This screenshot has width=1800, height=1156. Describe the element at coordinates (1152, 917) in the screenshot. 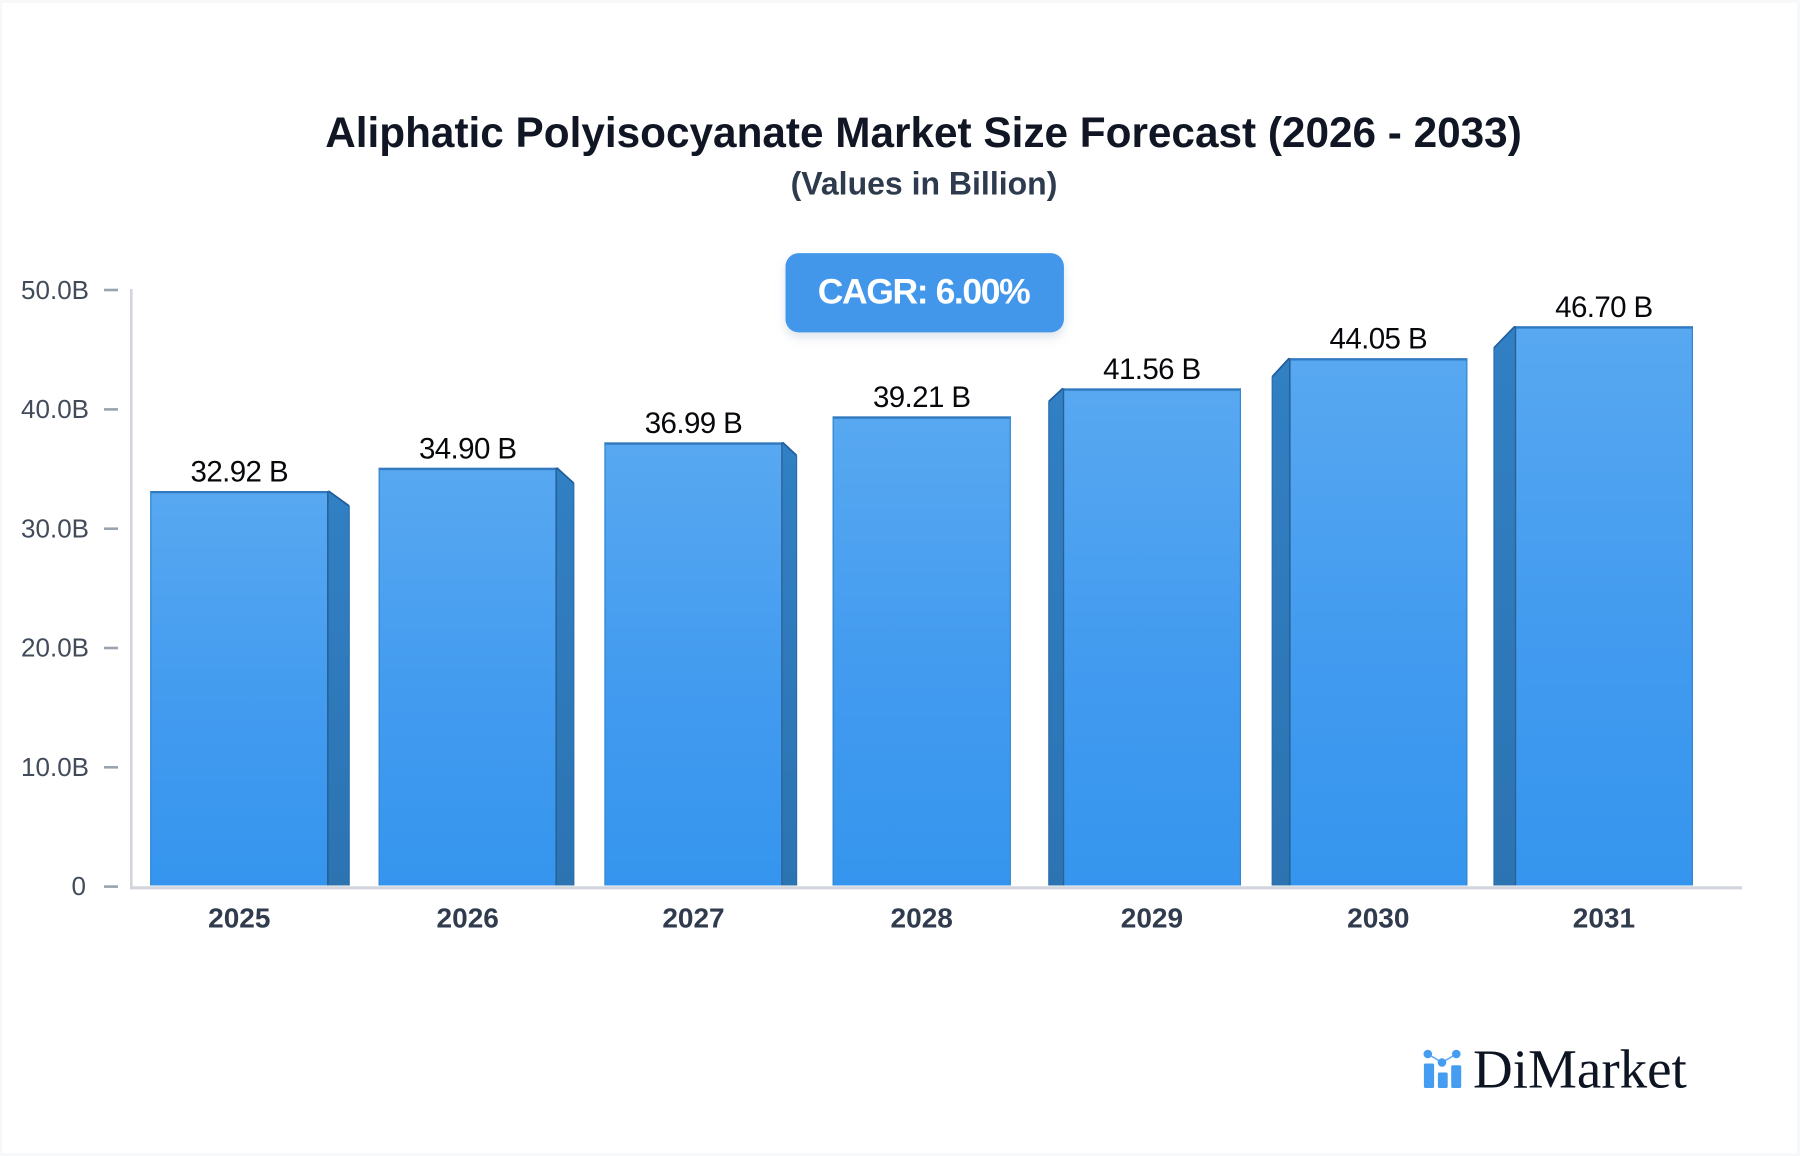

I see `svg-text: 2029` at that location.